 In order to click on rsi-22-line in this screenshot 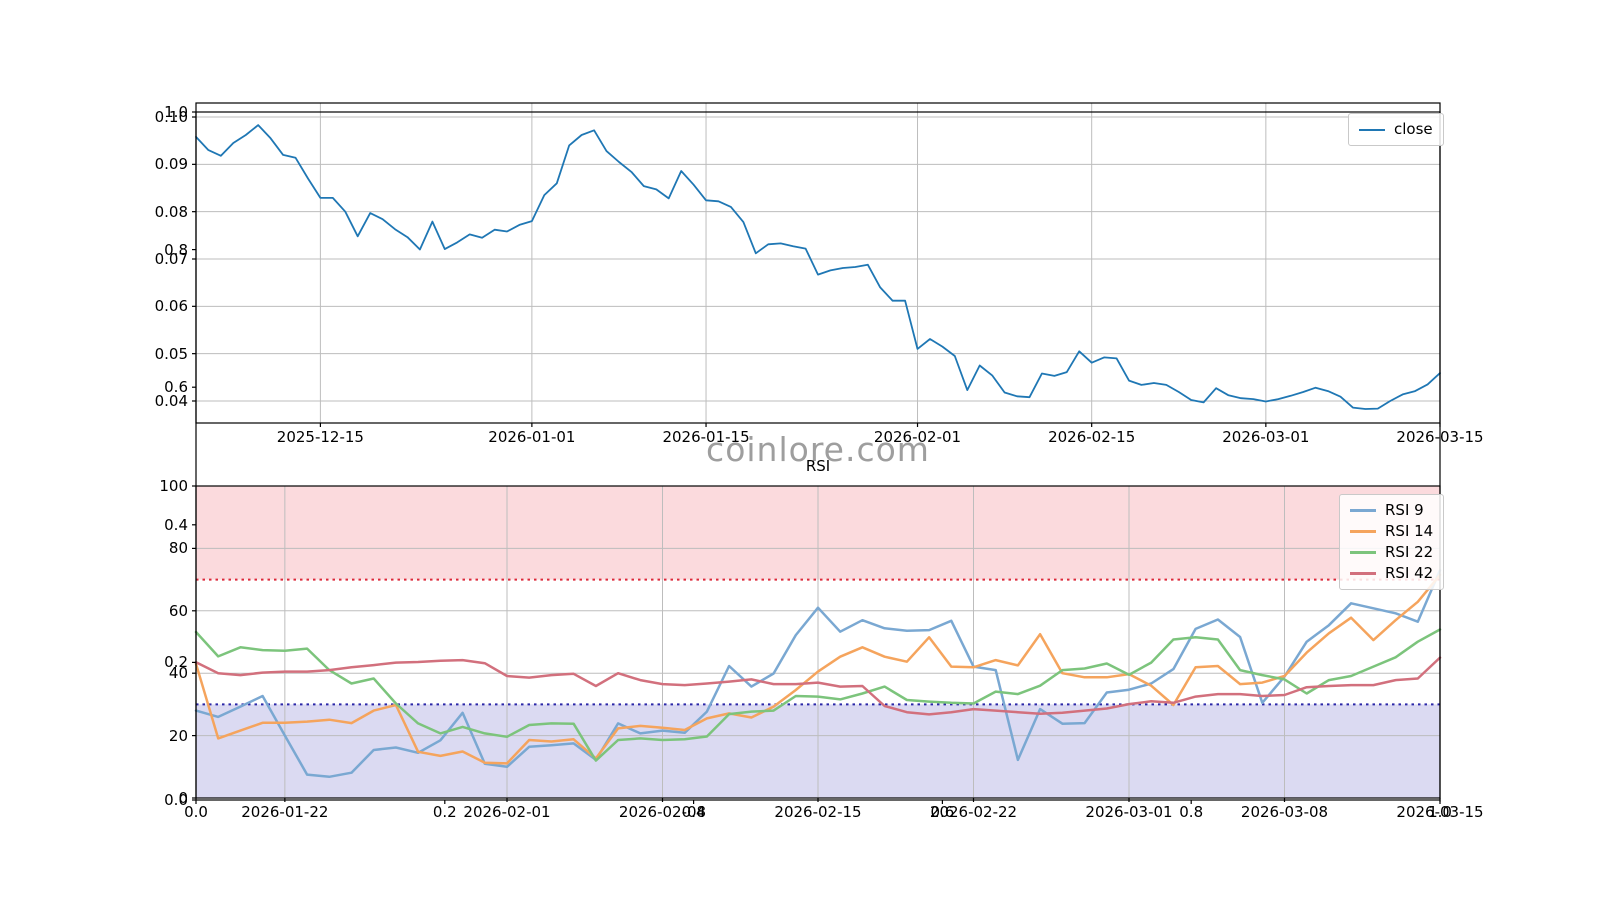, I will do `click(818, 695)`.